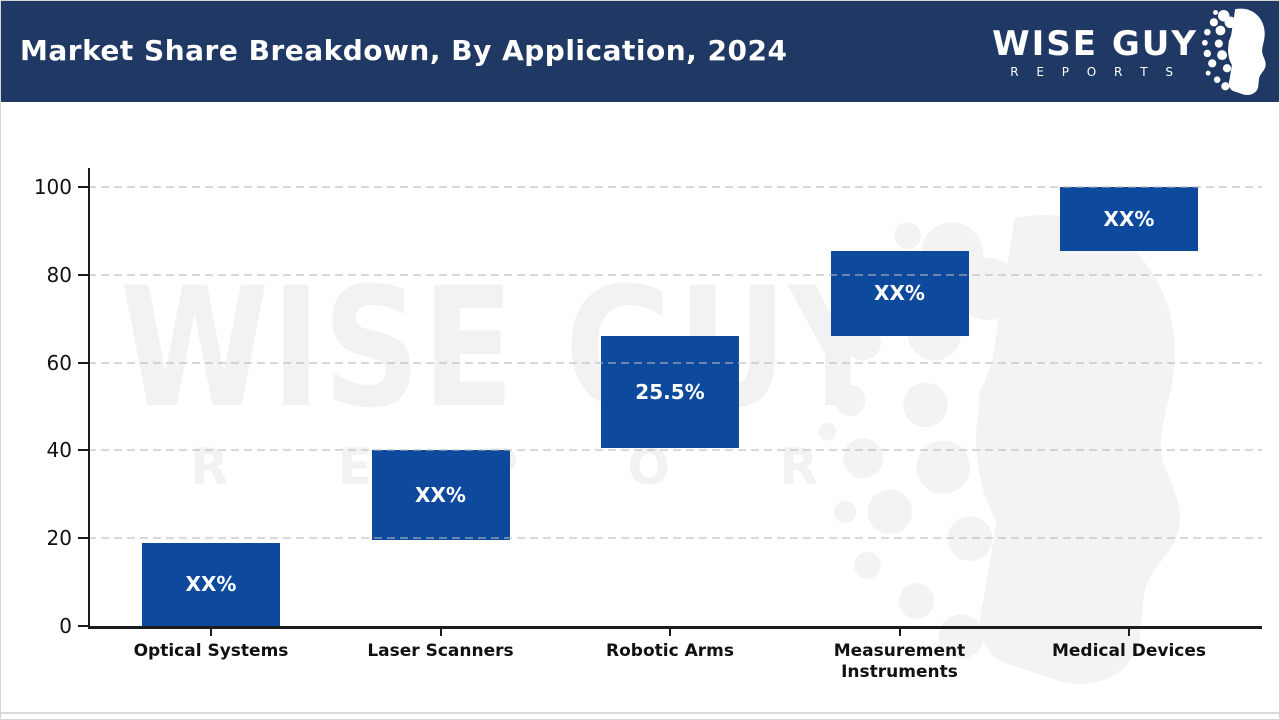  What do you see at coordinates (59, 450) in the screenshot?
I see `y-tick-label-40: 40` at bounding box center [59, 450].